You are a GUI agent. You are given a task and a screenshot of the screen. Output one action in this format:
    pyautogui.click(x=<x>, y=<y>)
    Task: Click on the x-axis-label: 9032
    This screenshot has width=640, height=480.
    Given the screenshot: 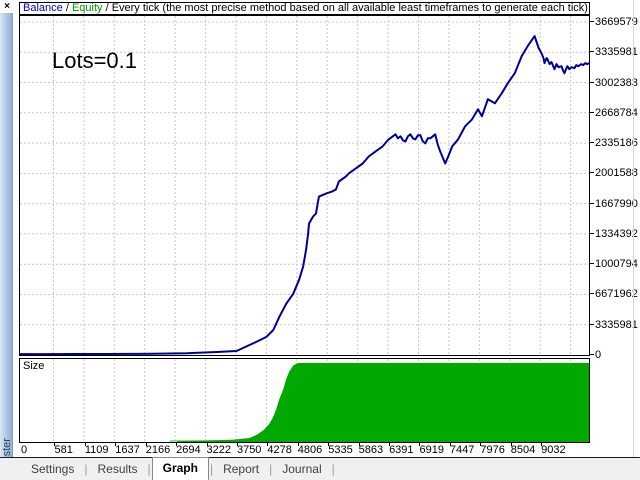 What is the action you would take?
    pyautogui.click(x=553, y=450)
    